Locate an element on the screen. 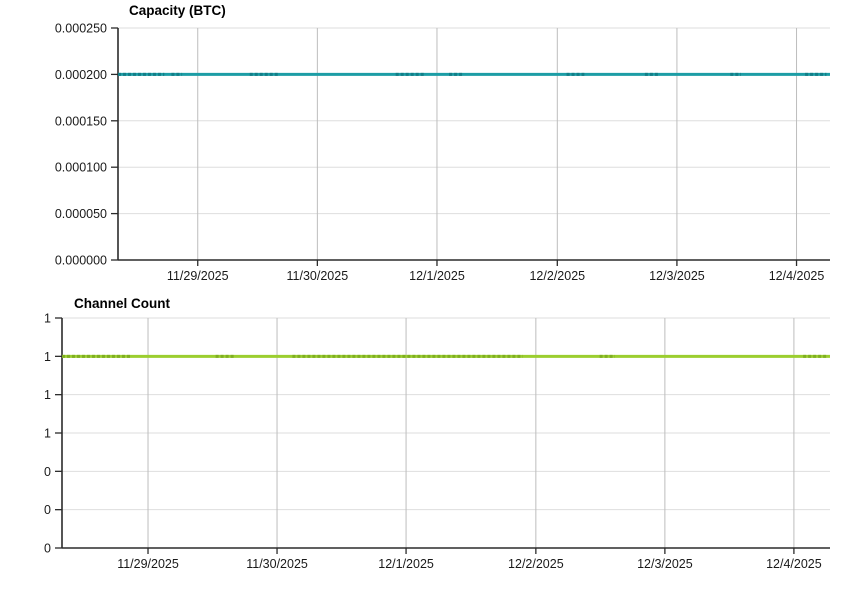  channel-count-x-tick-label: 11/29/2025 is located at coordinates (148, 564).